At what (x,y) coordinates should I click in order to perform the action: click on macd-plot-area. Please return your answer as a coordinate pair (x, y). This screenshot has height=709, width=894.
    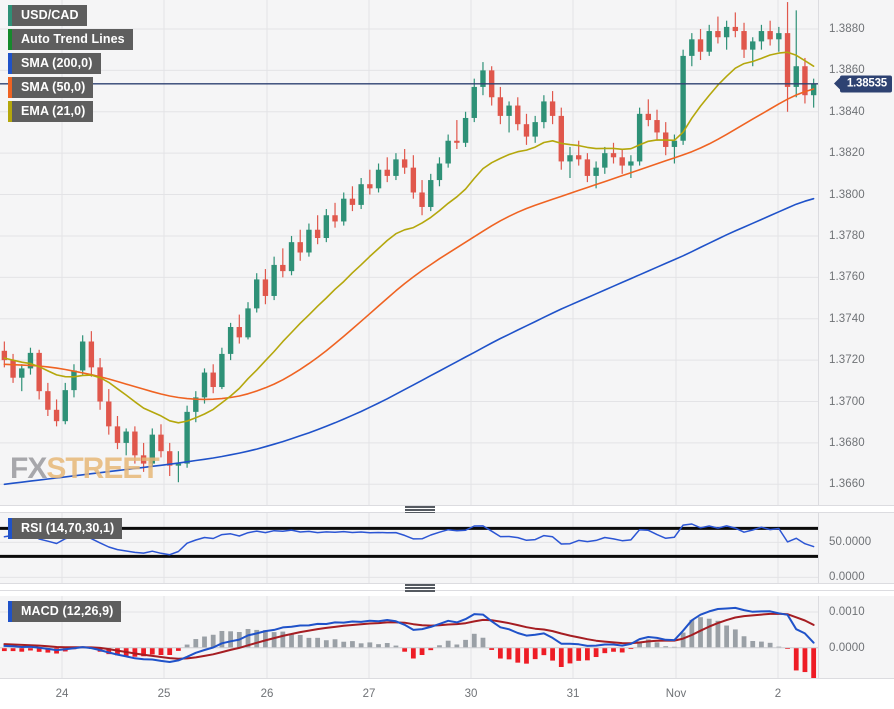
    Looking at the image, I should click on (409, 637).